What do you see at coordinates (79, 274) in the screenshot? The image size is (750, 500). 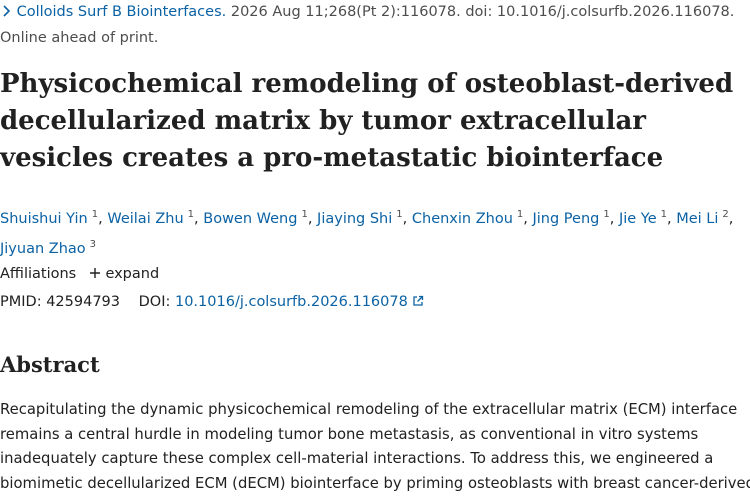 I see `affiliations: Affiliations expand` at bounding box center [79, 274].